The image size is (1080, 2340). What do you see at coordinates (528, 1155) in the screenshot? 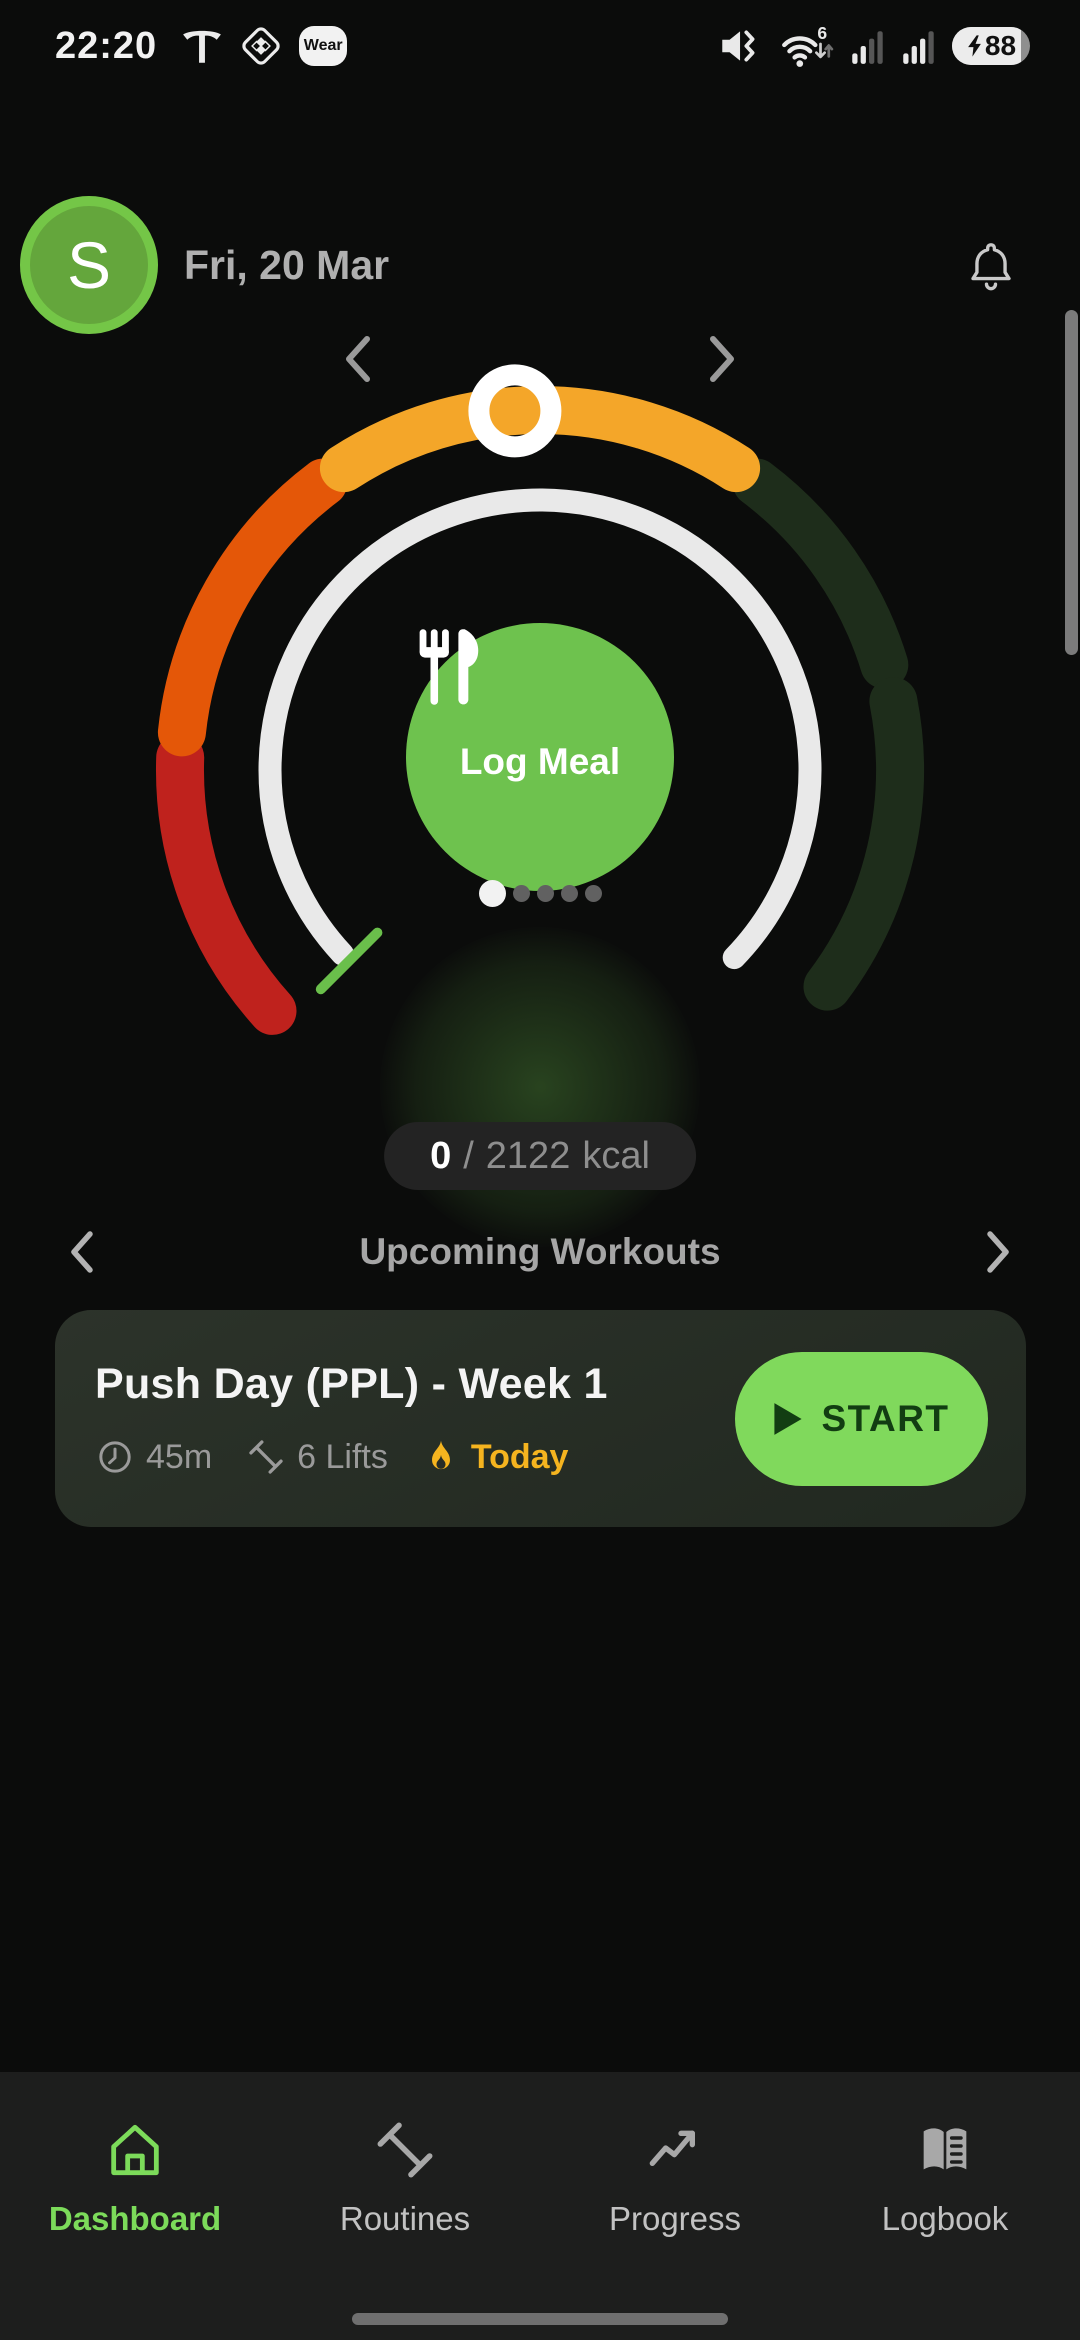
I see `calories-target: 2122` at bounding box center [528, 1155].